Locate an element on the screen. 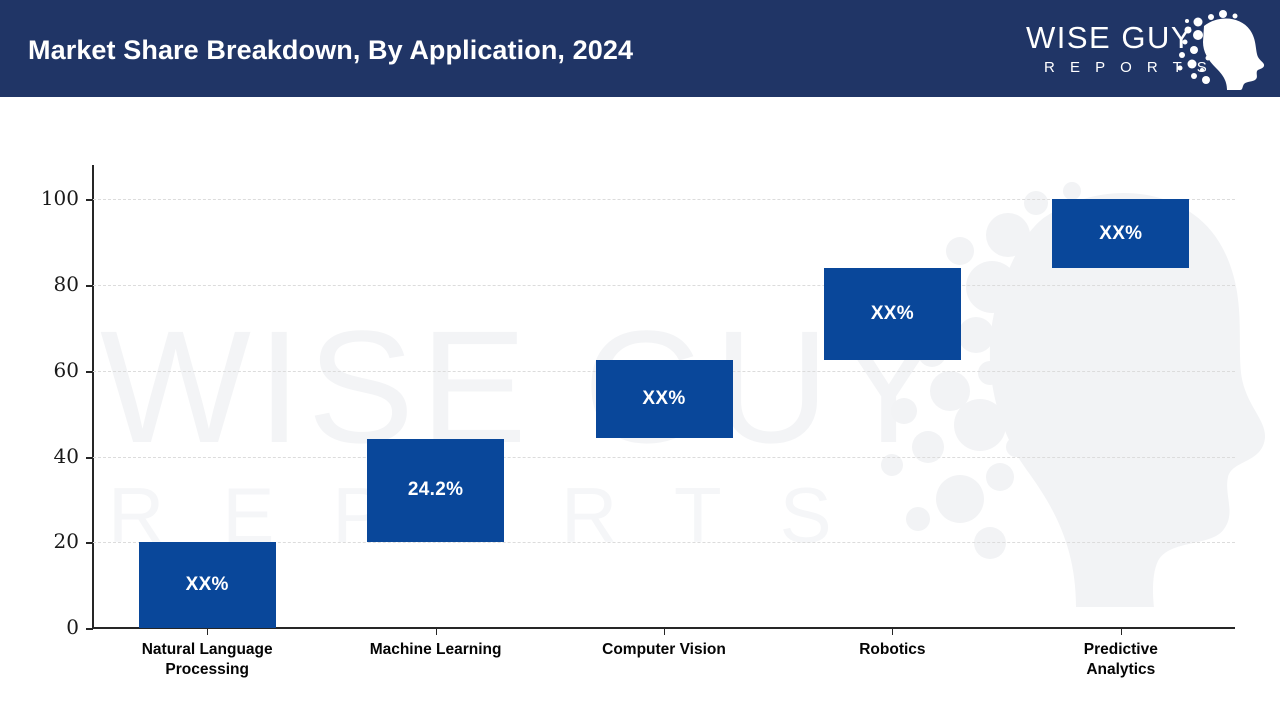  bar-3: XX% is located at coordinates (664, 399).